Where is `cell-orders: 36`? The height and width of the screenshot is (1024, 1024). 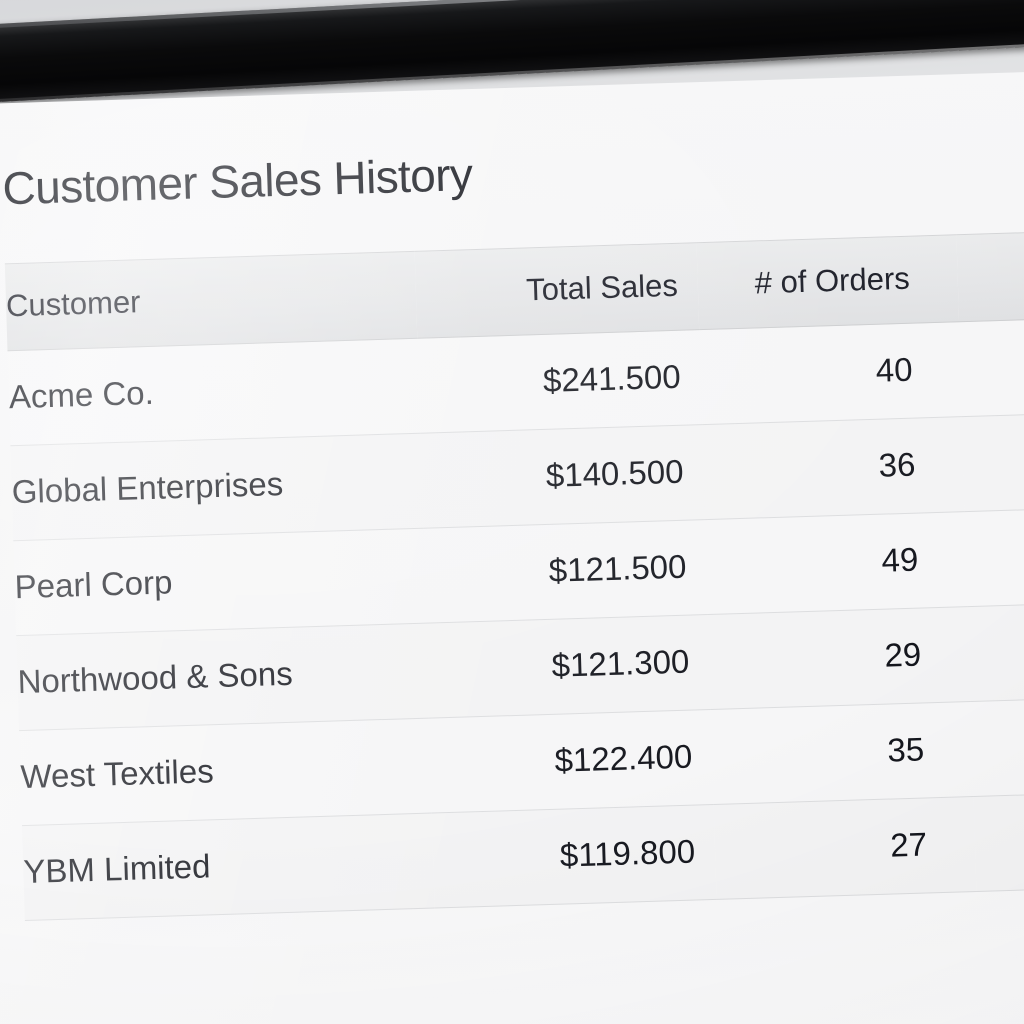 cell-orders: 36 is located at coordinates (833, 468).